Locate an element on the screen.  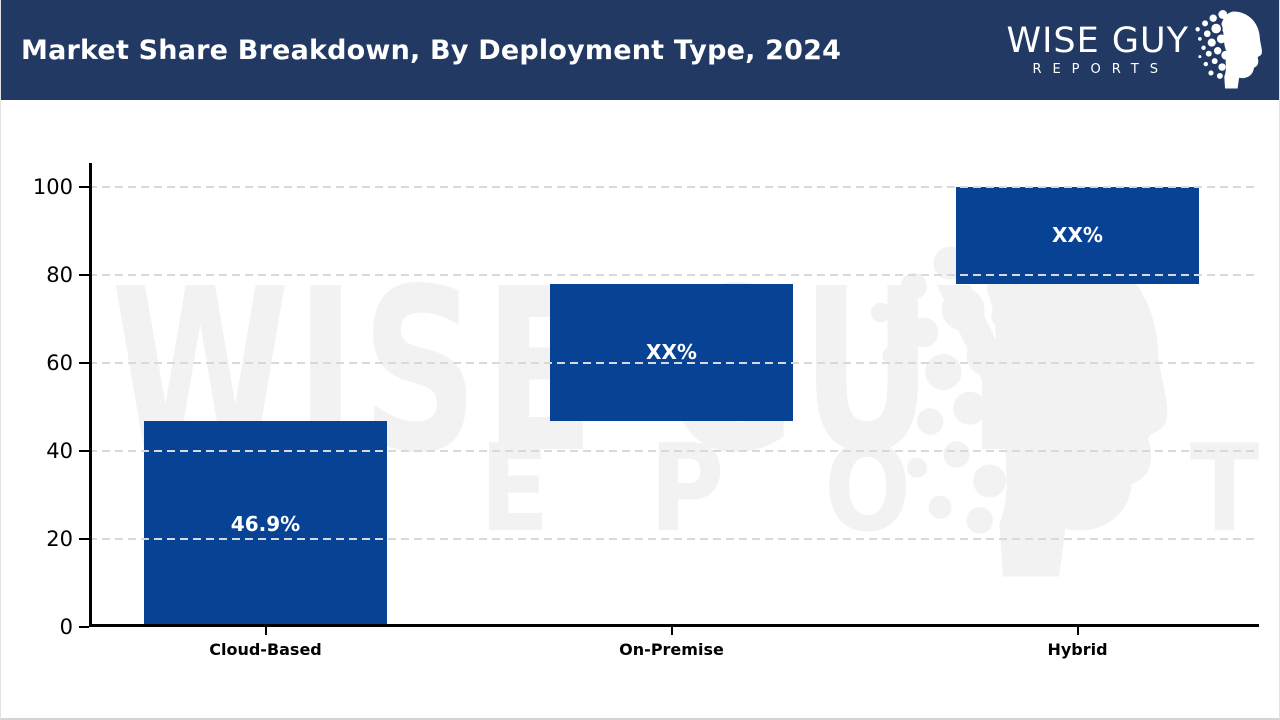
y-tick-label: 80 is located at coordinates (59, 275).